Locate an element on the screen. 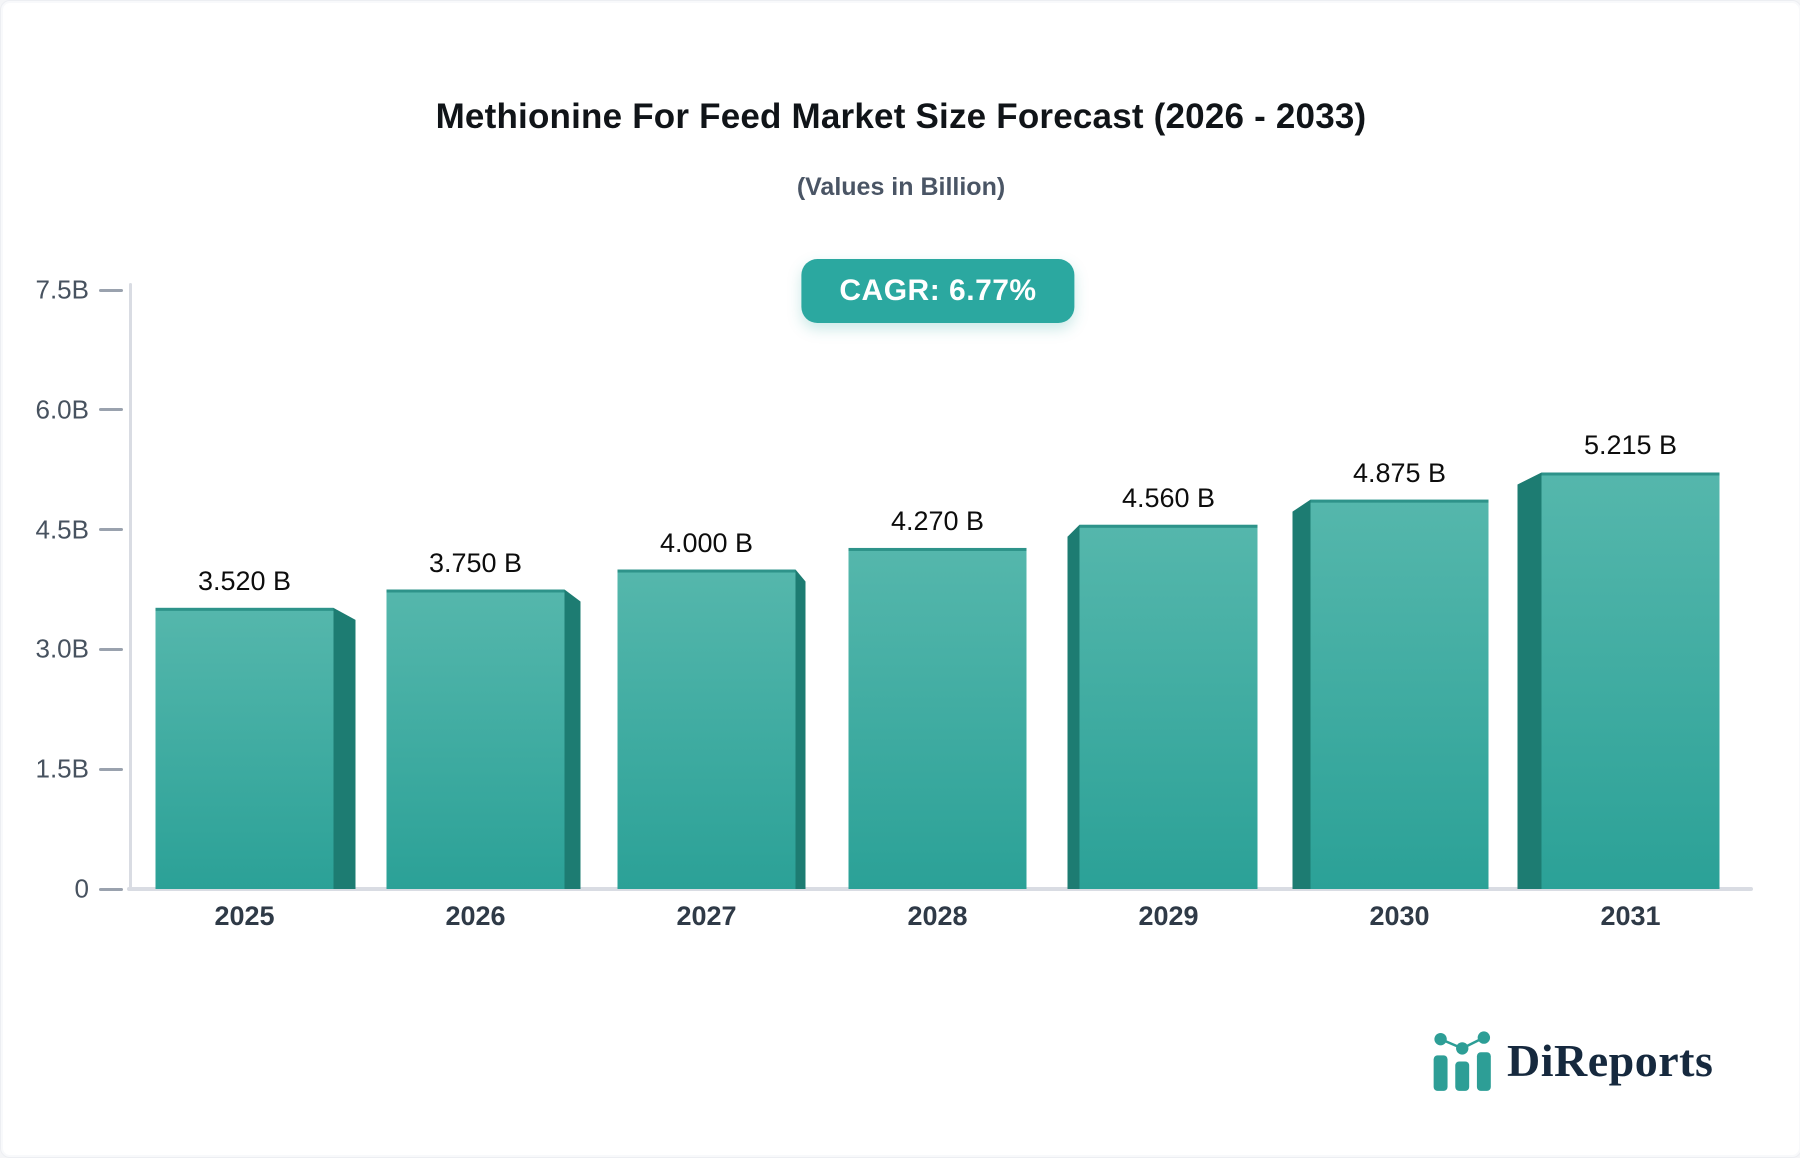  bar-2030 is located at coordinates (1390, 694).